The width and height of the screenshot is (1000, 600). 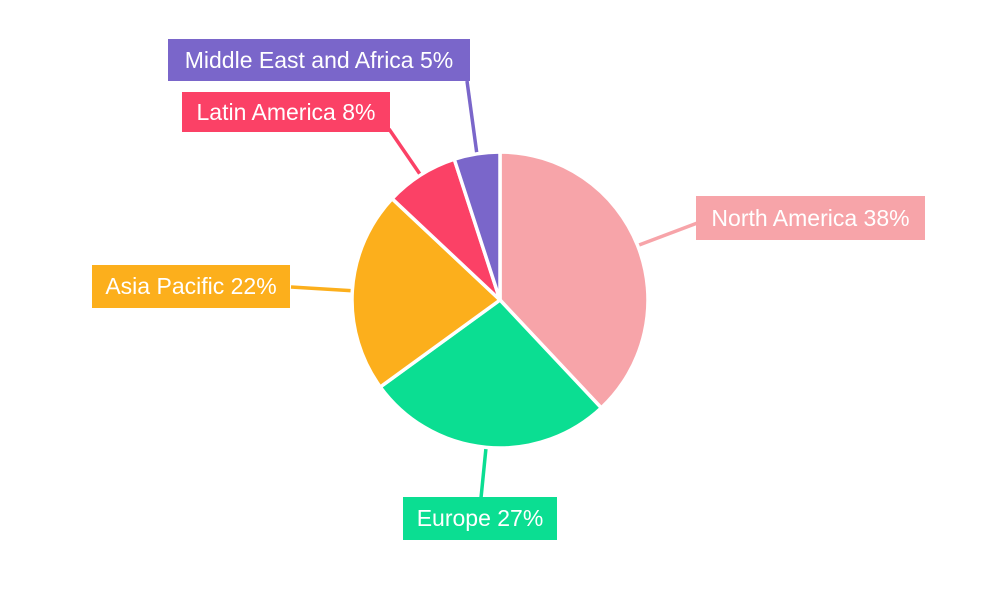 I want to click on slice-middle-east-and-africa, so click(x=477, y=226).